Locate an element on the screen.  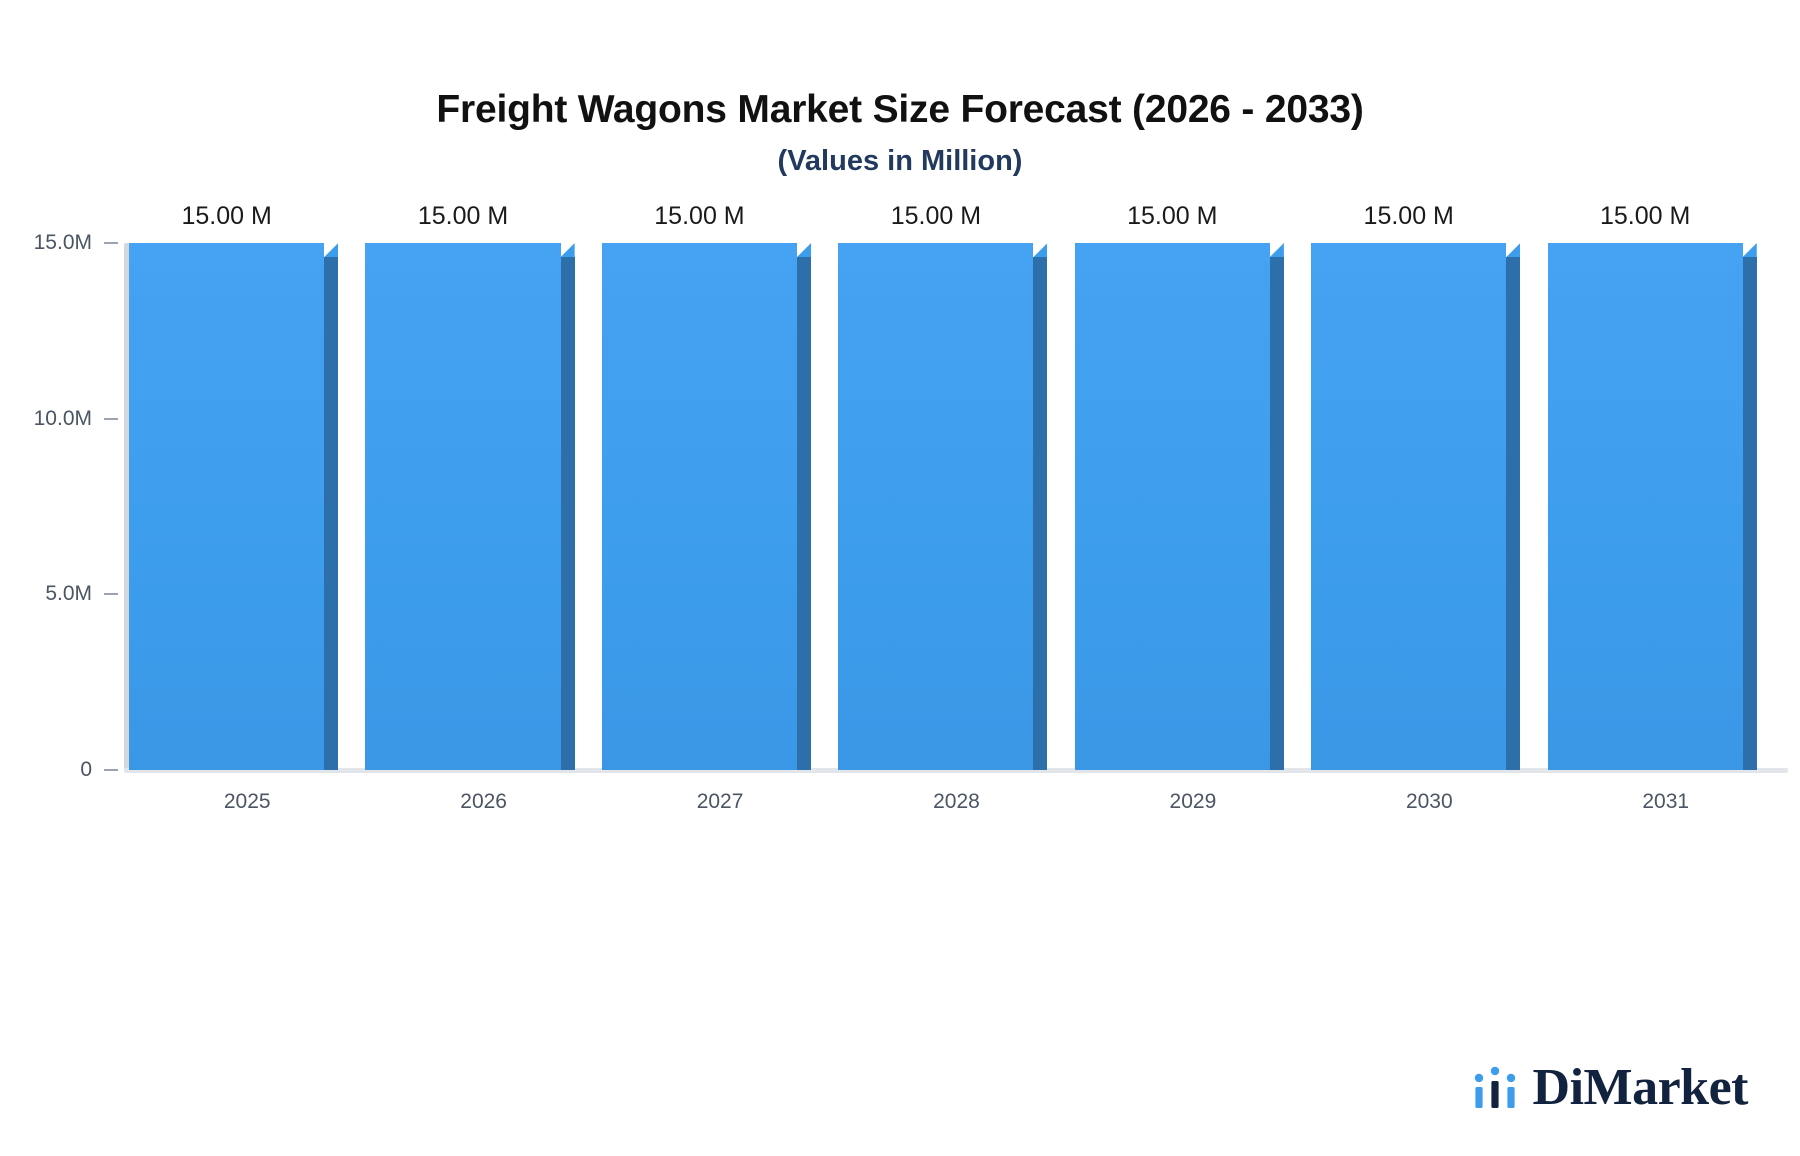
x-axis-label-slot: 2030 is located at coordinates (1429, 802).